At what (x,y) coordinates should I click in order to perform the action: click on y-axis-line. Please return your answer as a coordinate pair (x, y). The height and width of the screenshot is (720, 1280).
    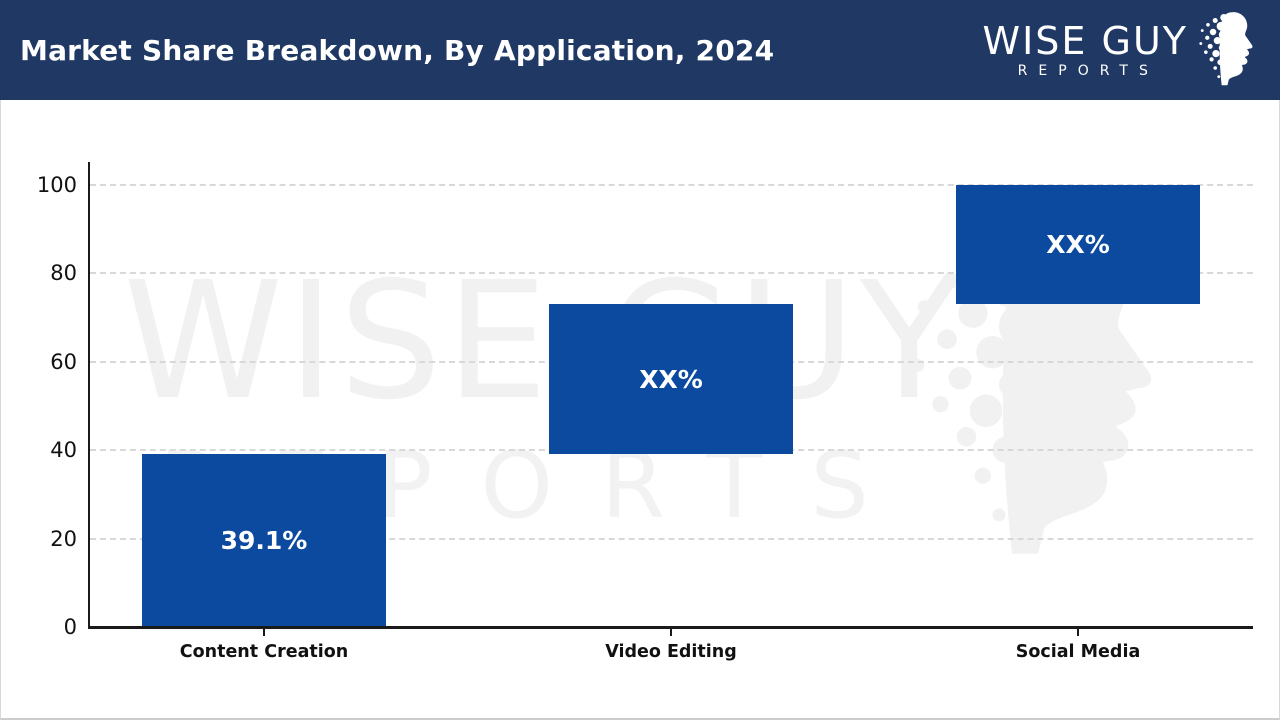
    Looking at the image, I should click on (89, 395).